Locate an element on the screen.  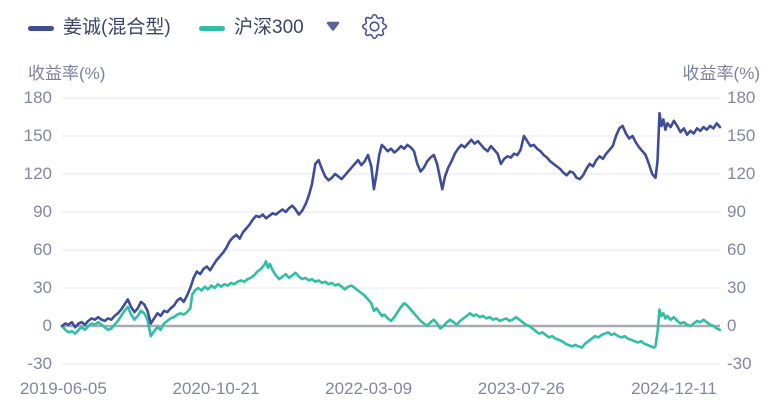
x-tick-label: 2024-12-11 is located at coordinates (674, 388).